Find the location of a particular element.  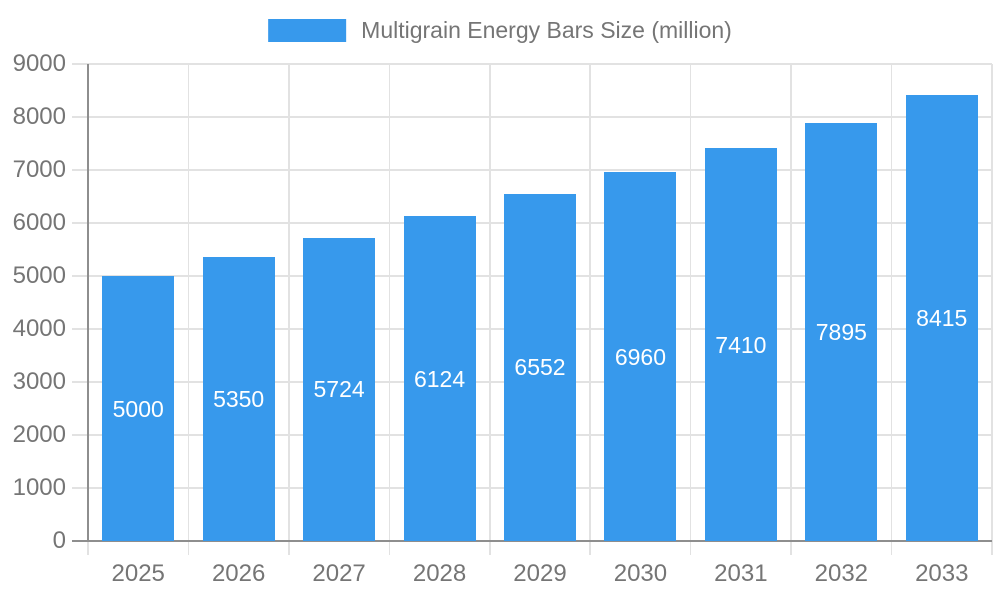

x-axis-tick-label: 2025 is located at coordinates (138, 573).